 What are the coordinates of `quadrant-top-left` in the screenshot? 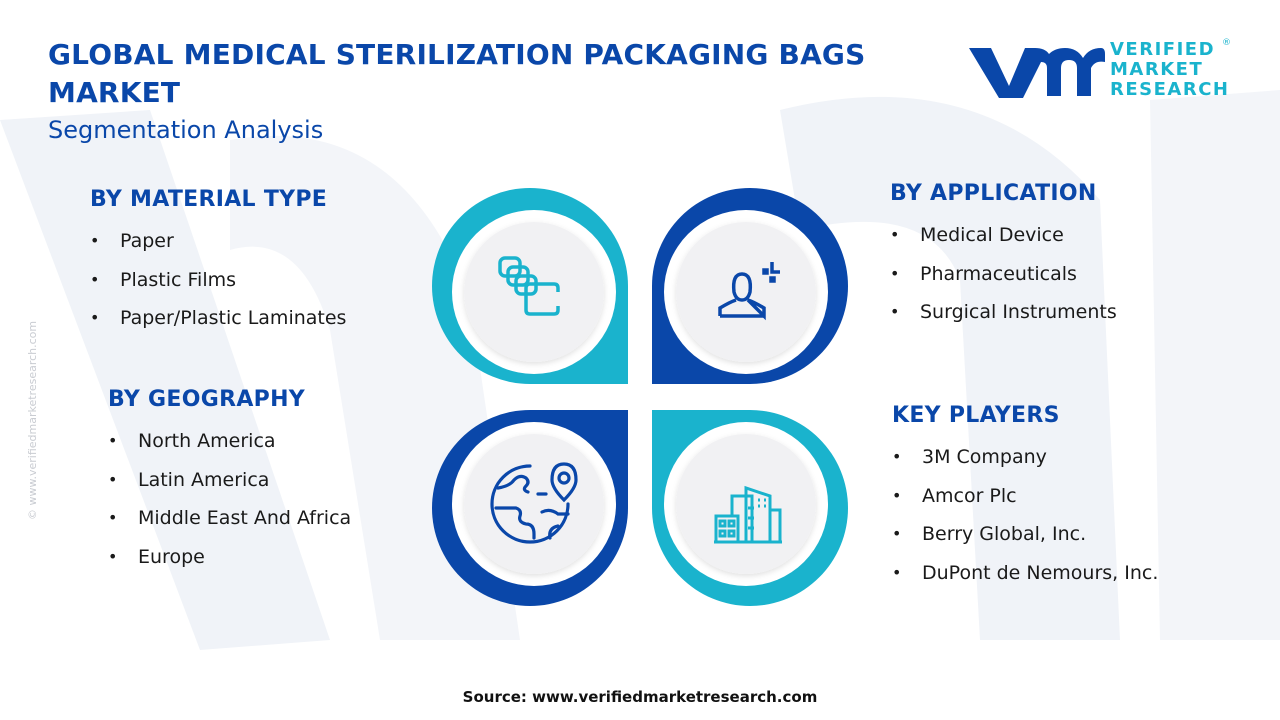 It's located at (530, 286).